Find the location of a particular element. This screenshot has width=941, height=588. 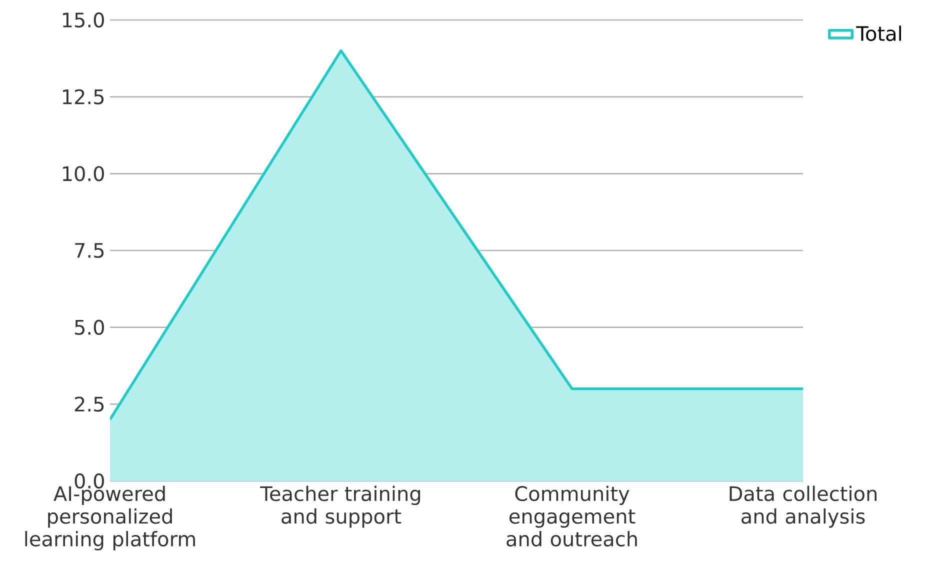

legend-label: Total is located at coordinates (879, 34).